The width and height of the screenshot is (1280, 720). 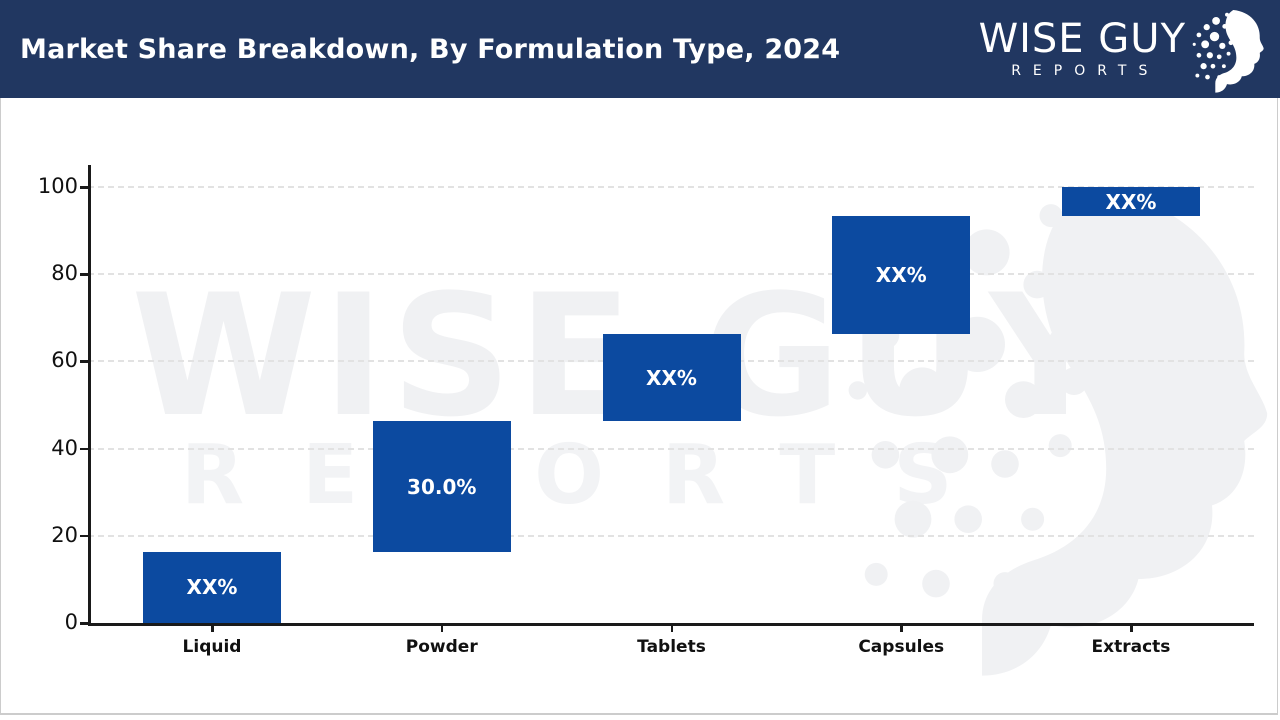 What do you see at coordinates (64, 447) in the screenshot?
I see `y-tick-label: 40` at bounding box center [64, 447].